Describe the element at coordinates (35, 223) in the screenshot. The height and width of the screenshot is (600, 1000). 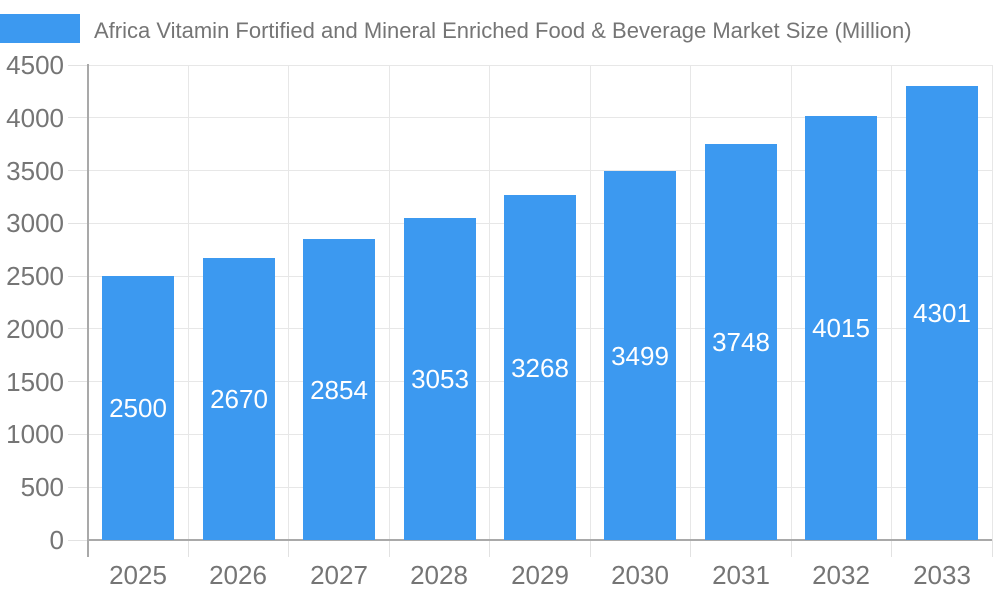
I see `y-axis-label: 3000` at that location.